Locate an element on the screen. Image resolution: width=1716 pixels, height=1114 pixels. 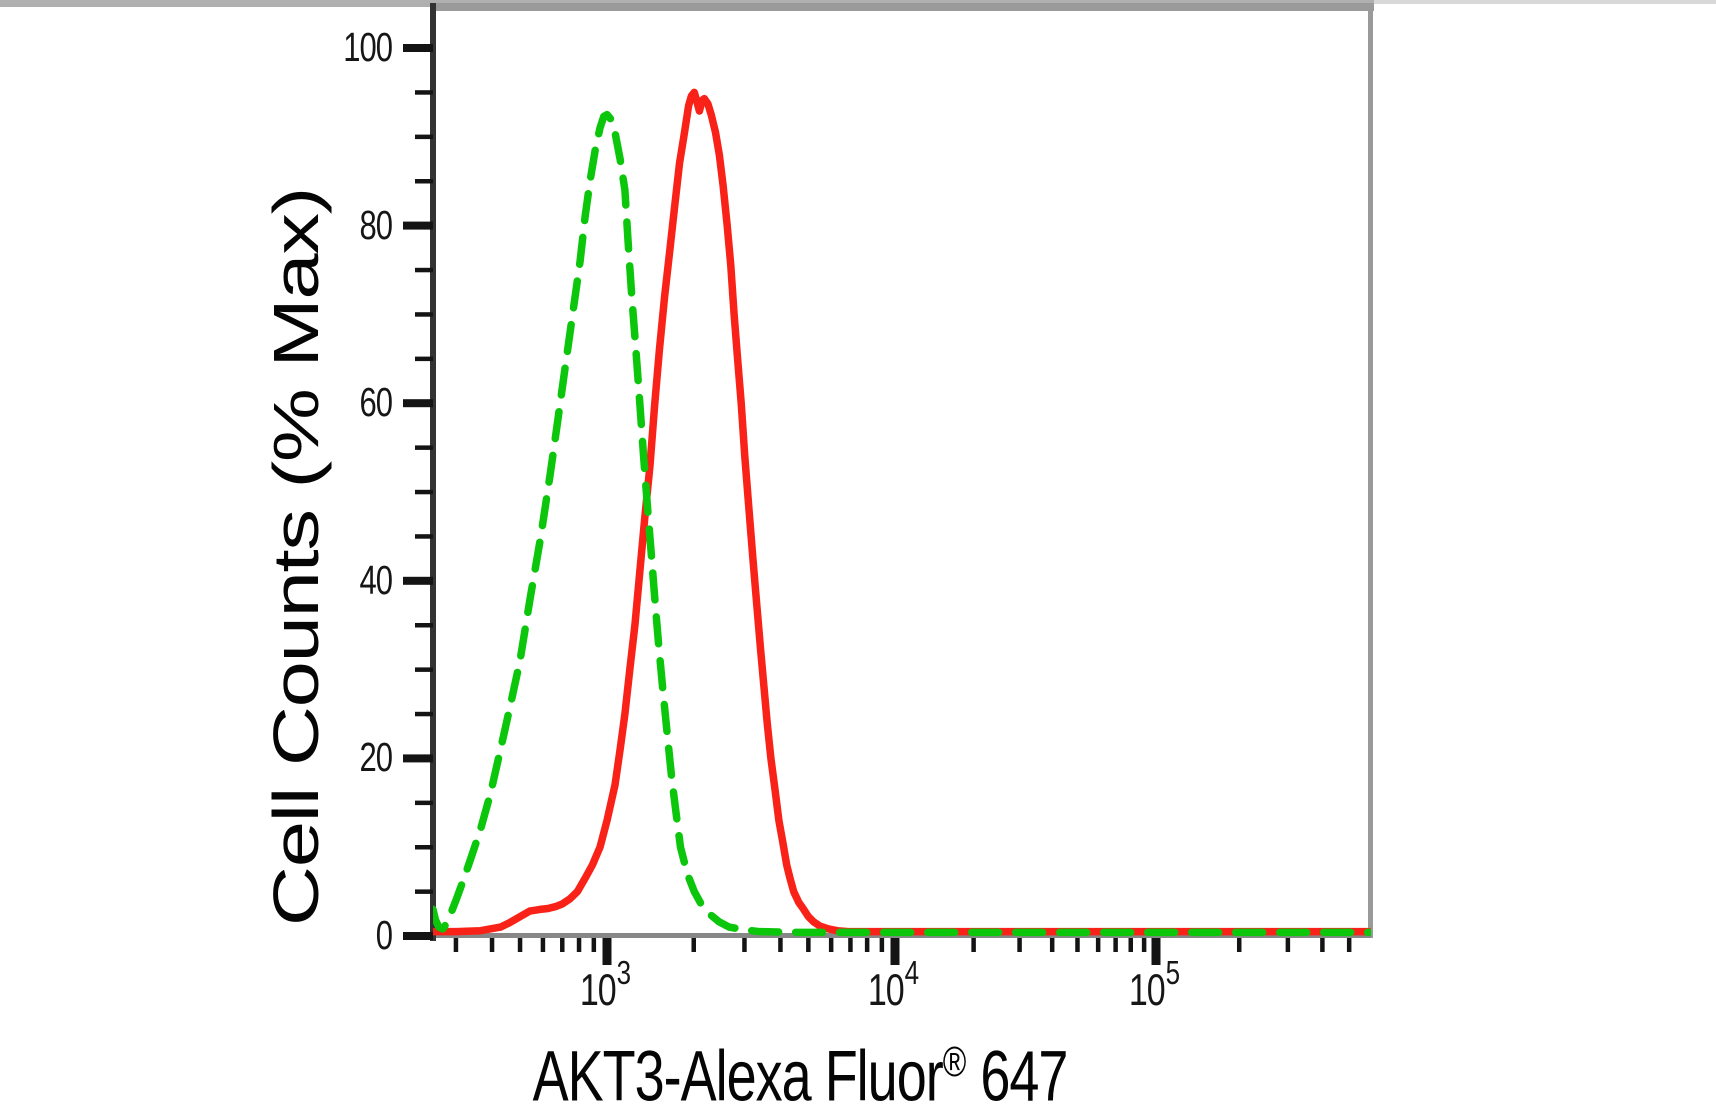
registered-trademark-icon: ® is located at coordinates (954, 1061).